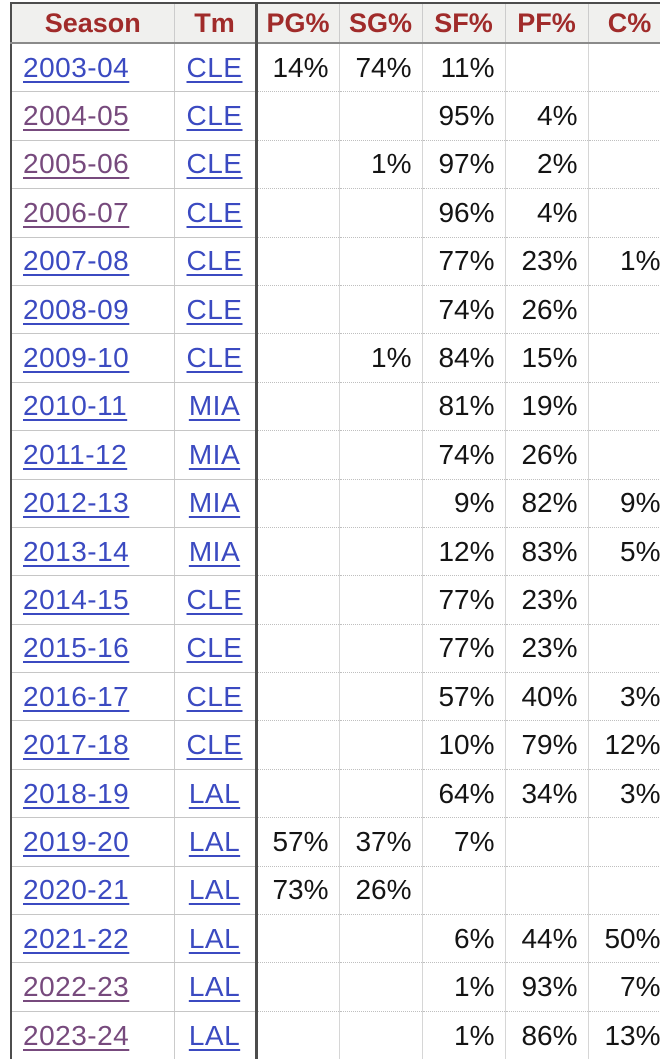 This screenshot has height=1059, width=660. What do you see at coordinates (547, 745) in the screenshot?
I see `stat-cell-pf-pct: 79%` at bounding box center [547, 745].